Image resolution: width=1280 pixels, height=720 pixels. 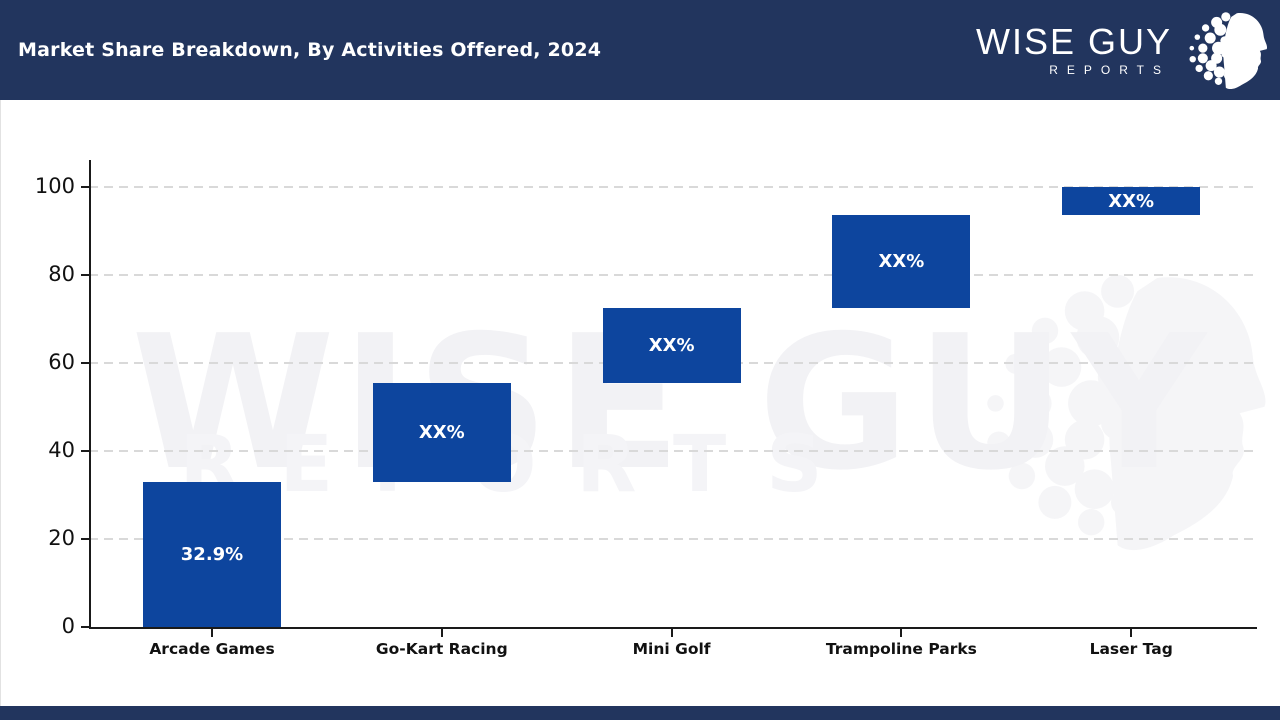 I want to click on bar-trampoline-parks: XX%, so click(x=901, y=261).